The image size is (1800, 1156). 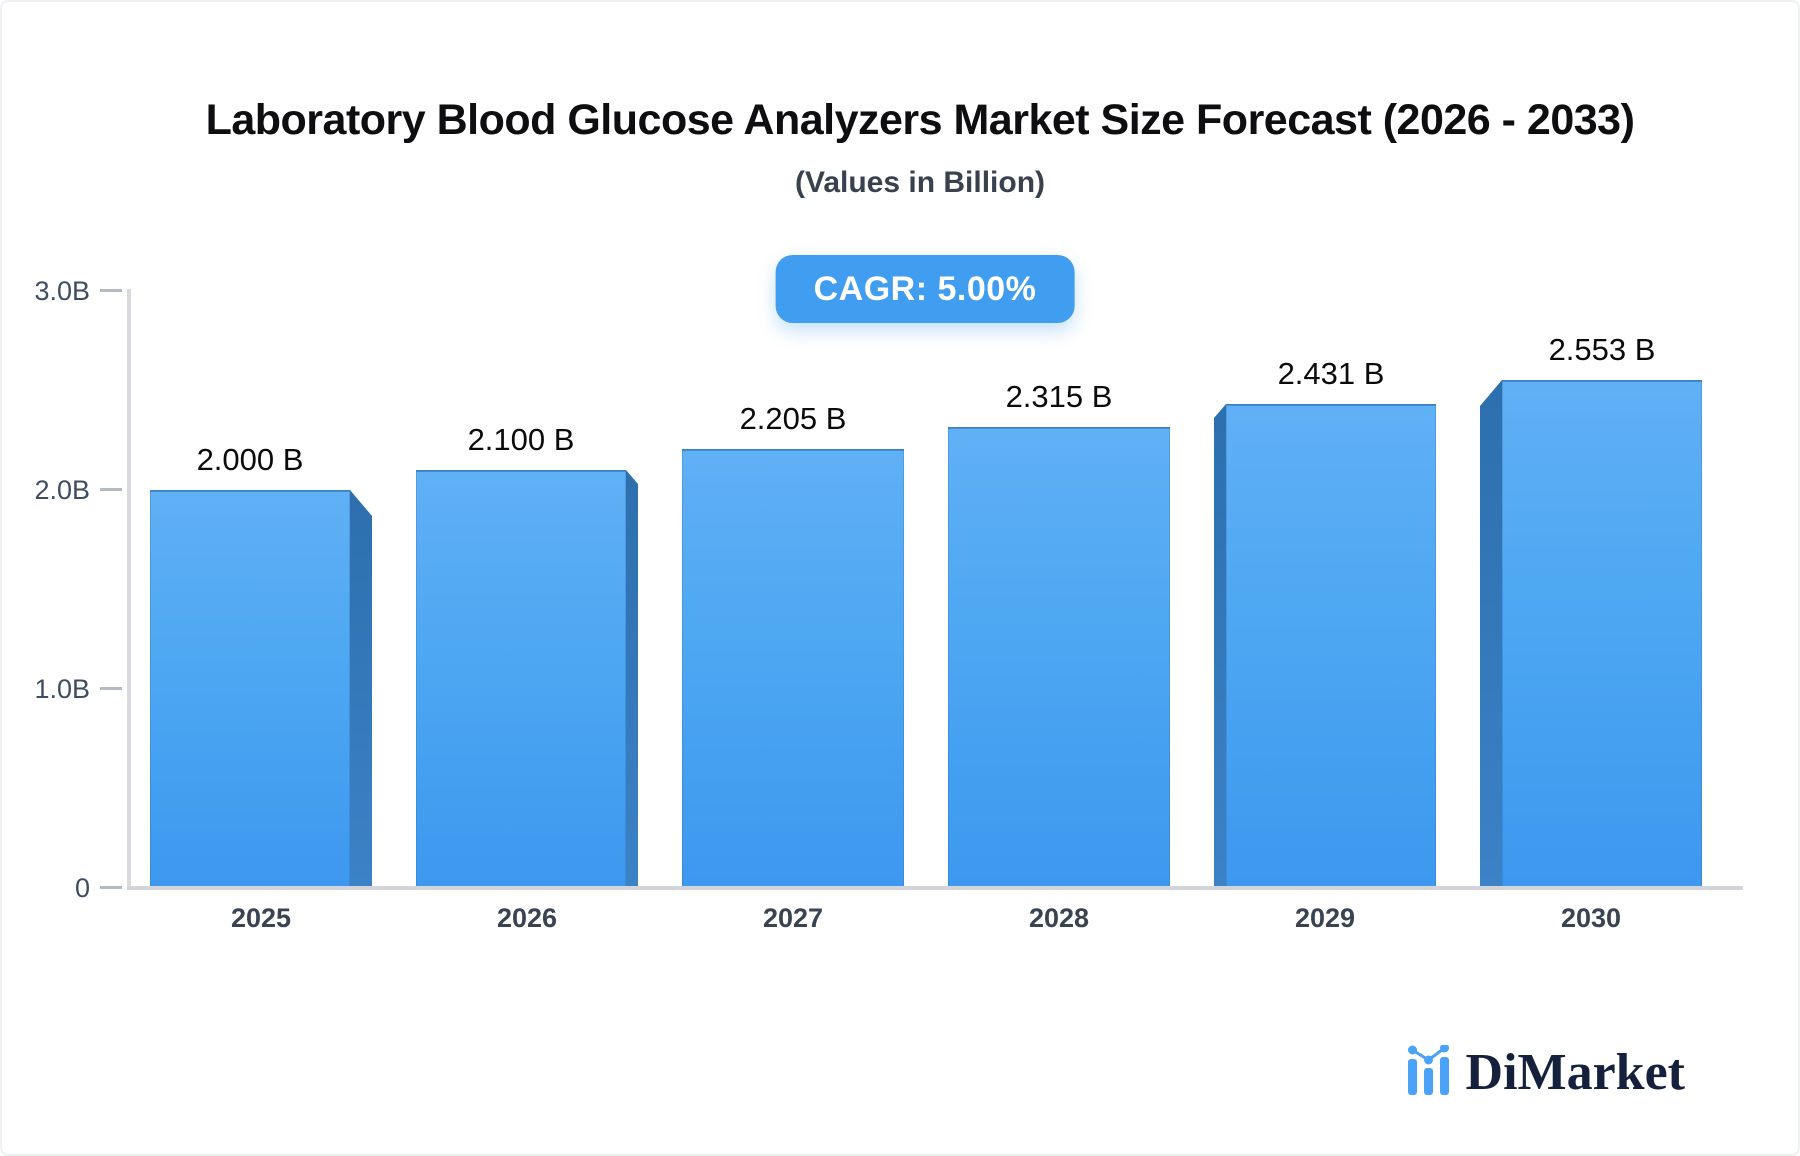 I want to click on bar-2026, so click(x=521, y=679).